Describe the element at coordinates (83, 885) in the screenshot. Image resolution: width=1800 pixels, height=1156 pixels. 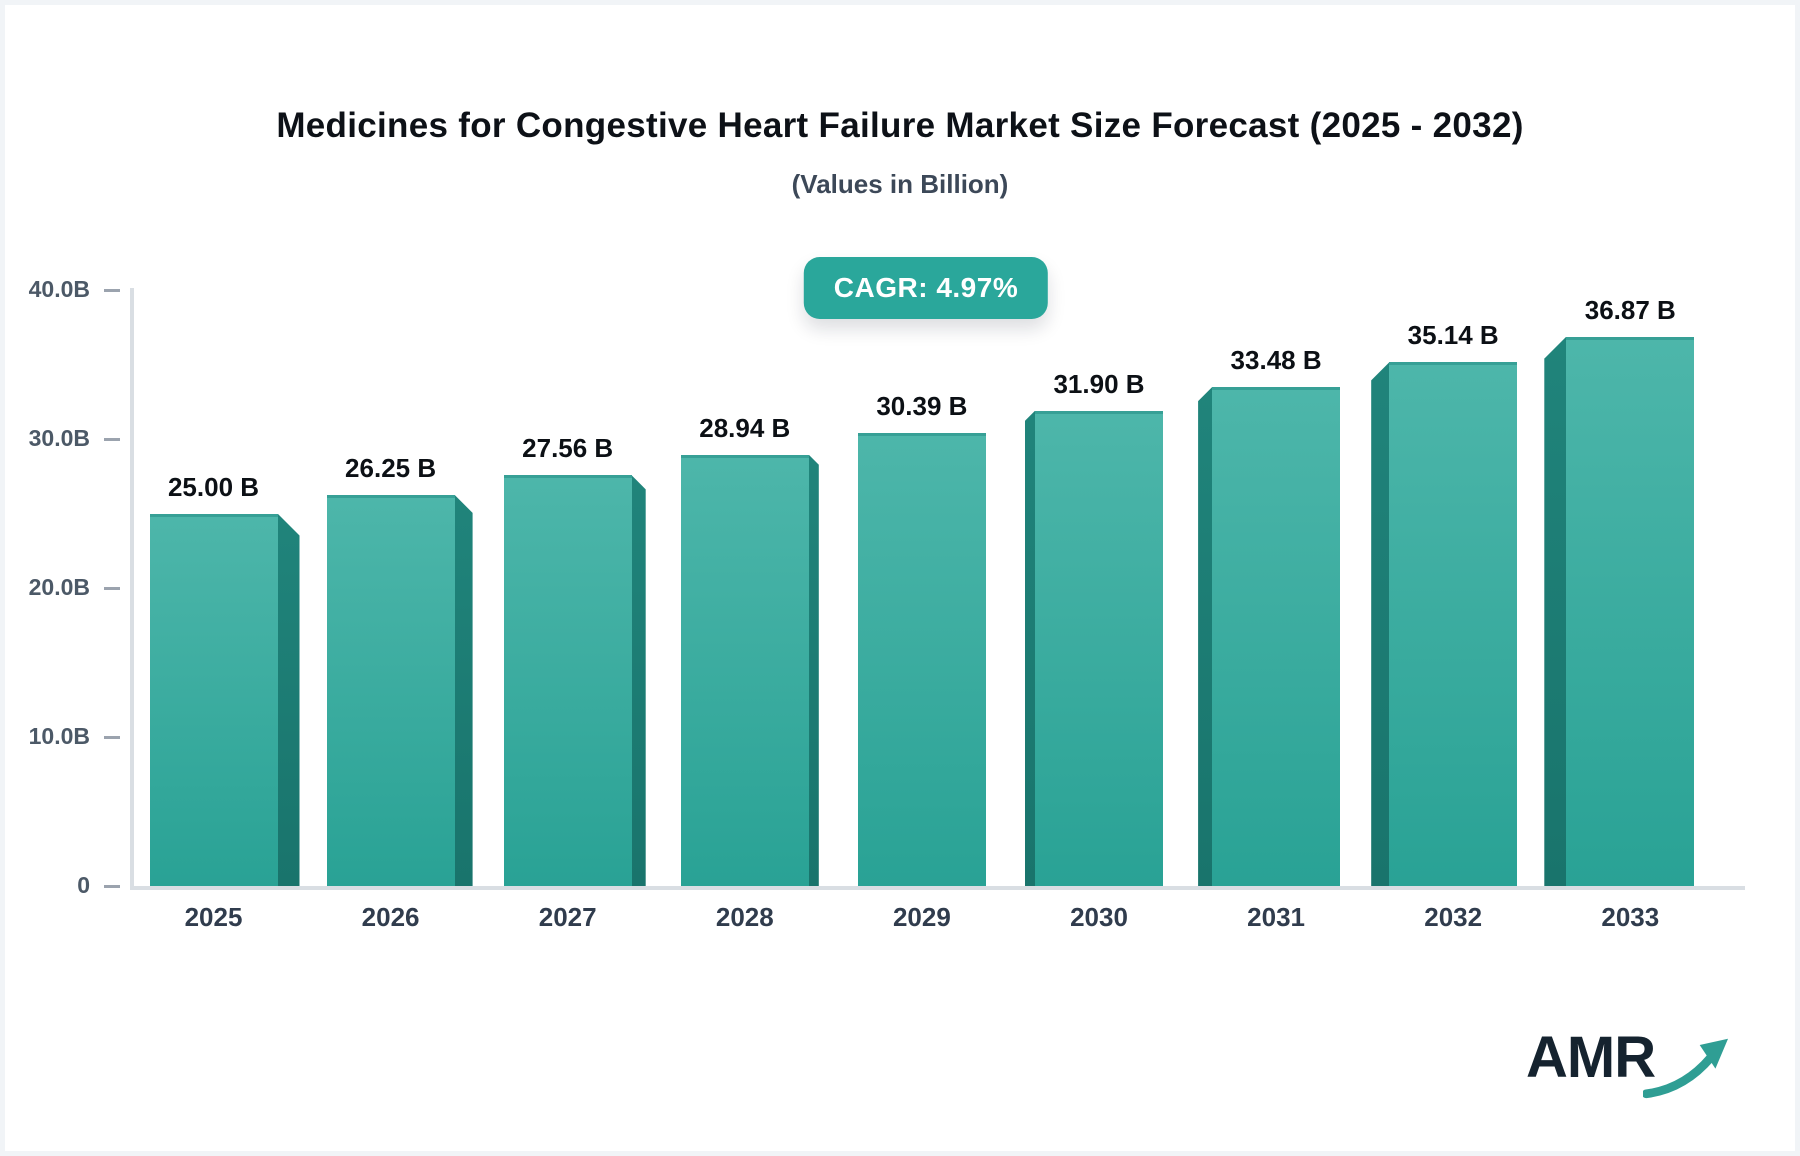
I see `y-axis-tick-label: 0` at that location.